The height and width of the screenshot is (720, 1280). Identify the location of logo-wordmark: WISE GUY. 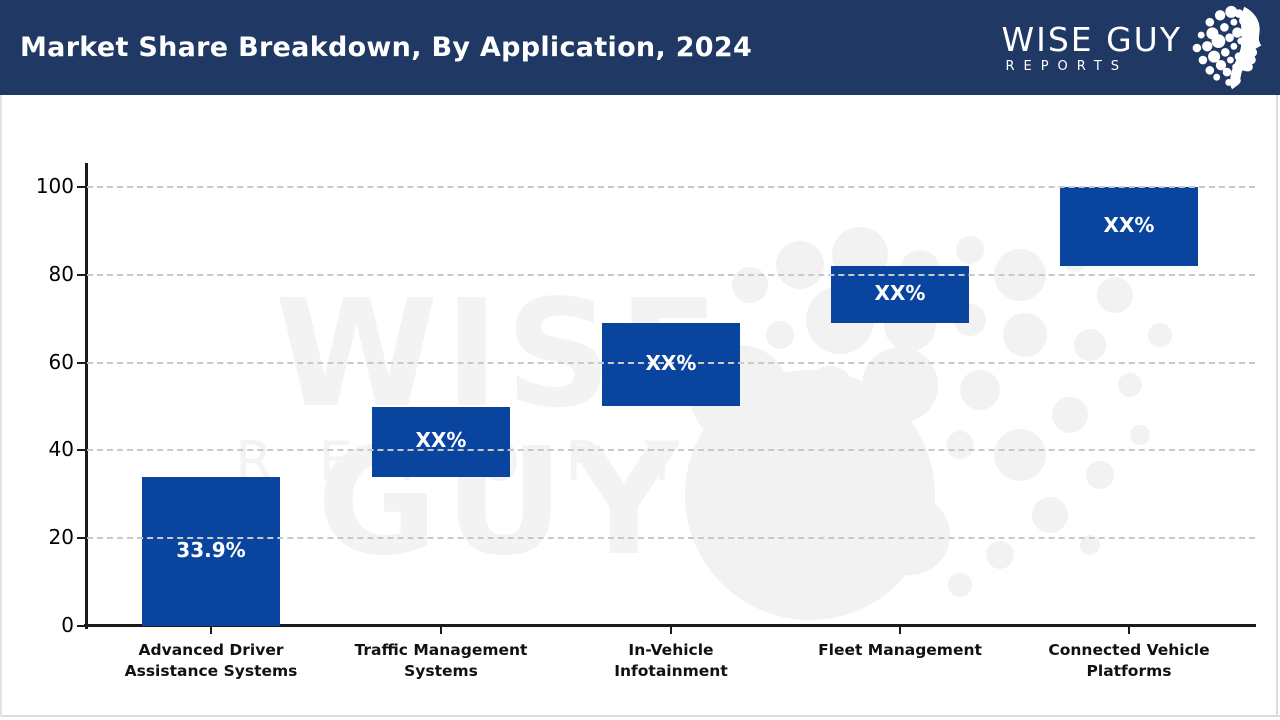
(1091, 39).